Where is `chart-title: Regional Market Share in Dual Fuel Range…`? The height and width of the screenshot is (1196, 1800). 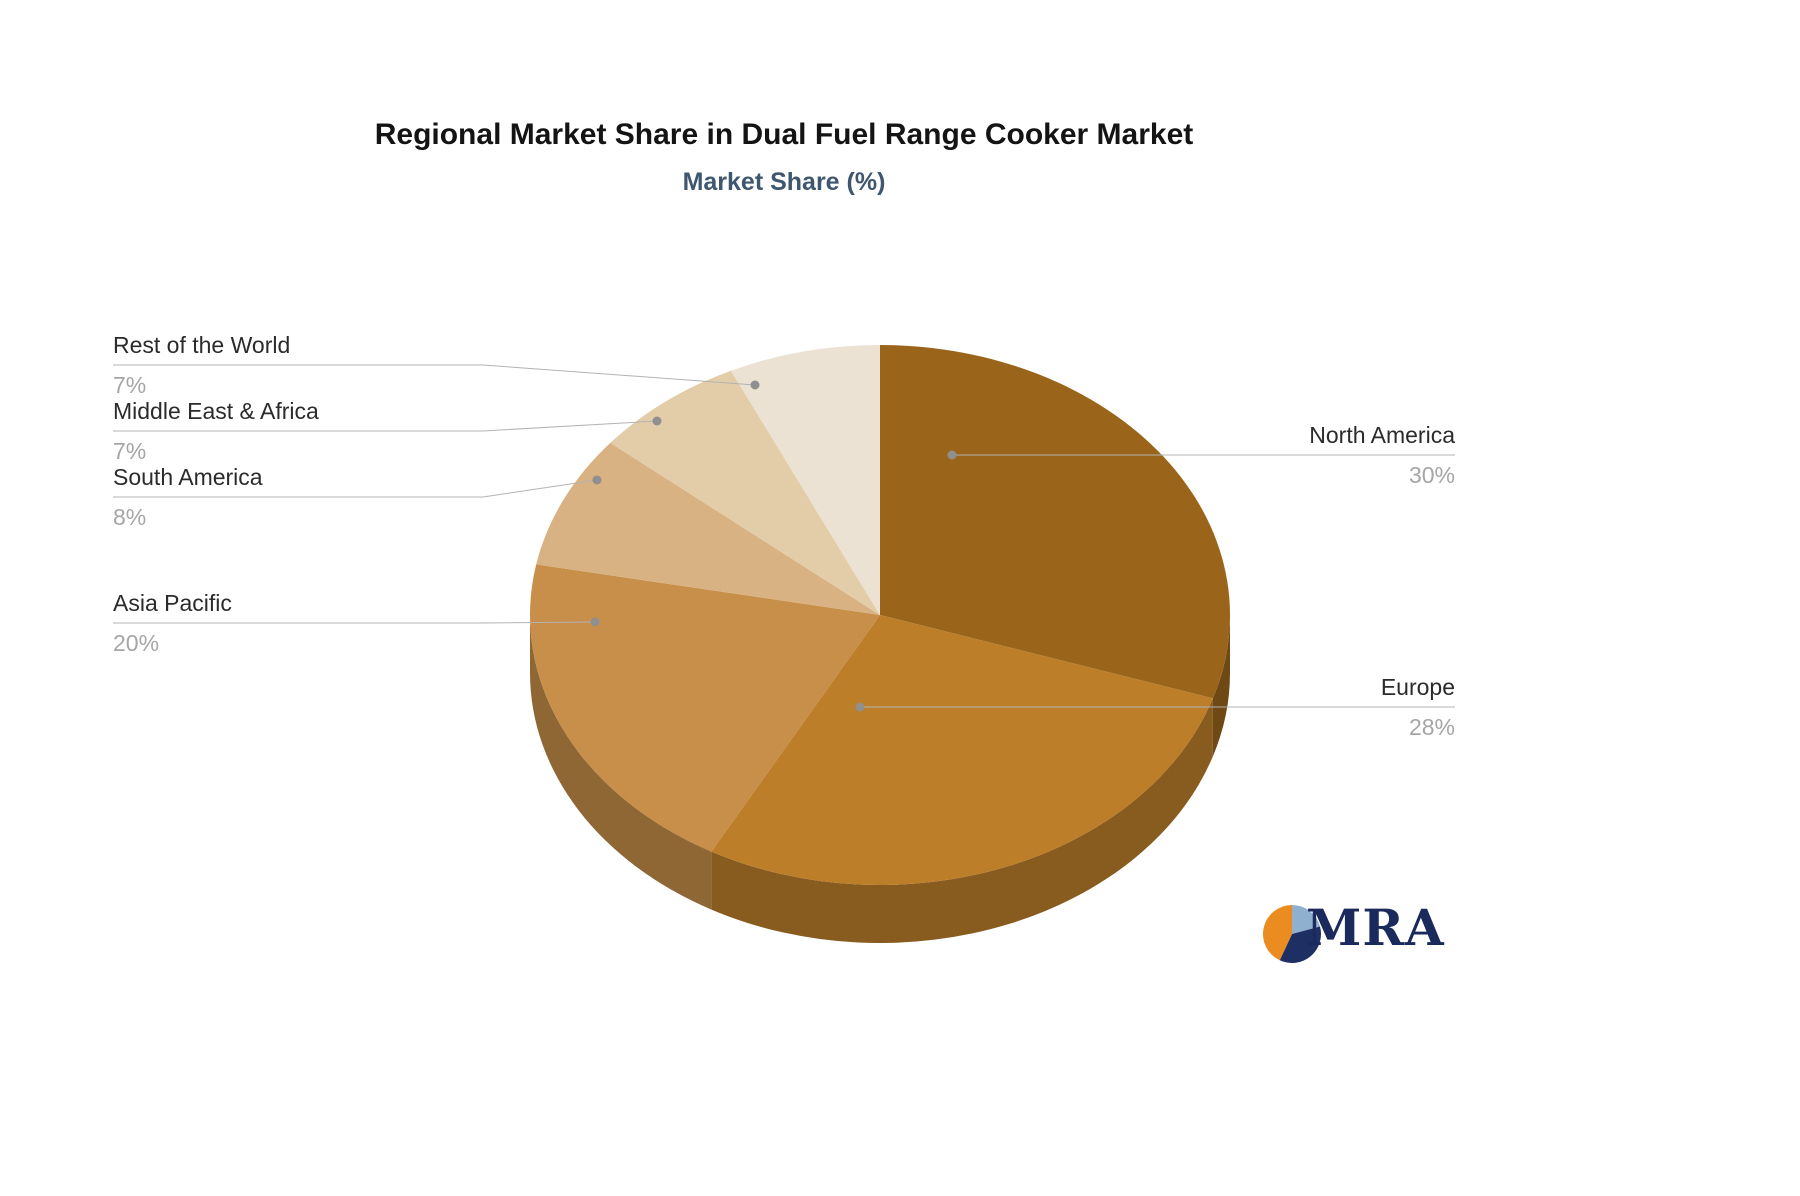 chart-title: Regional Market Share in Dual Fuel Range… is located at coordinates (784, 134).